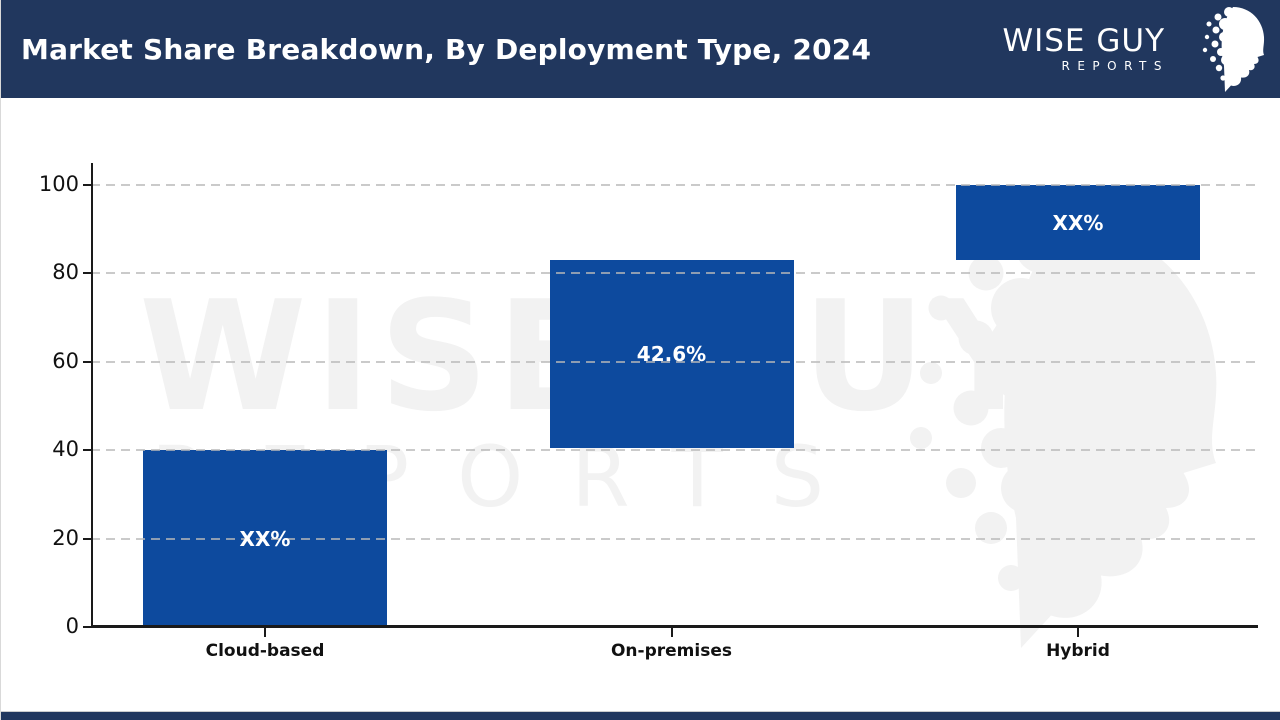 The height and width of the screenshot is (720, 1280). What do you see at coordinates (1078, 651) in the screenshot?
I see `x-tick-label-2: Hybrid` at bounding box center [1078, 651].